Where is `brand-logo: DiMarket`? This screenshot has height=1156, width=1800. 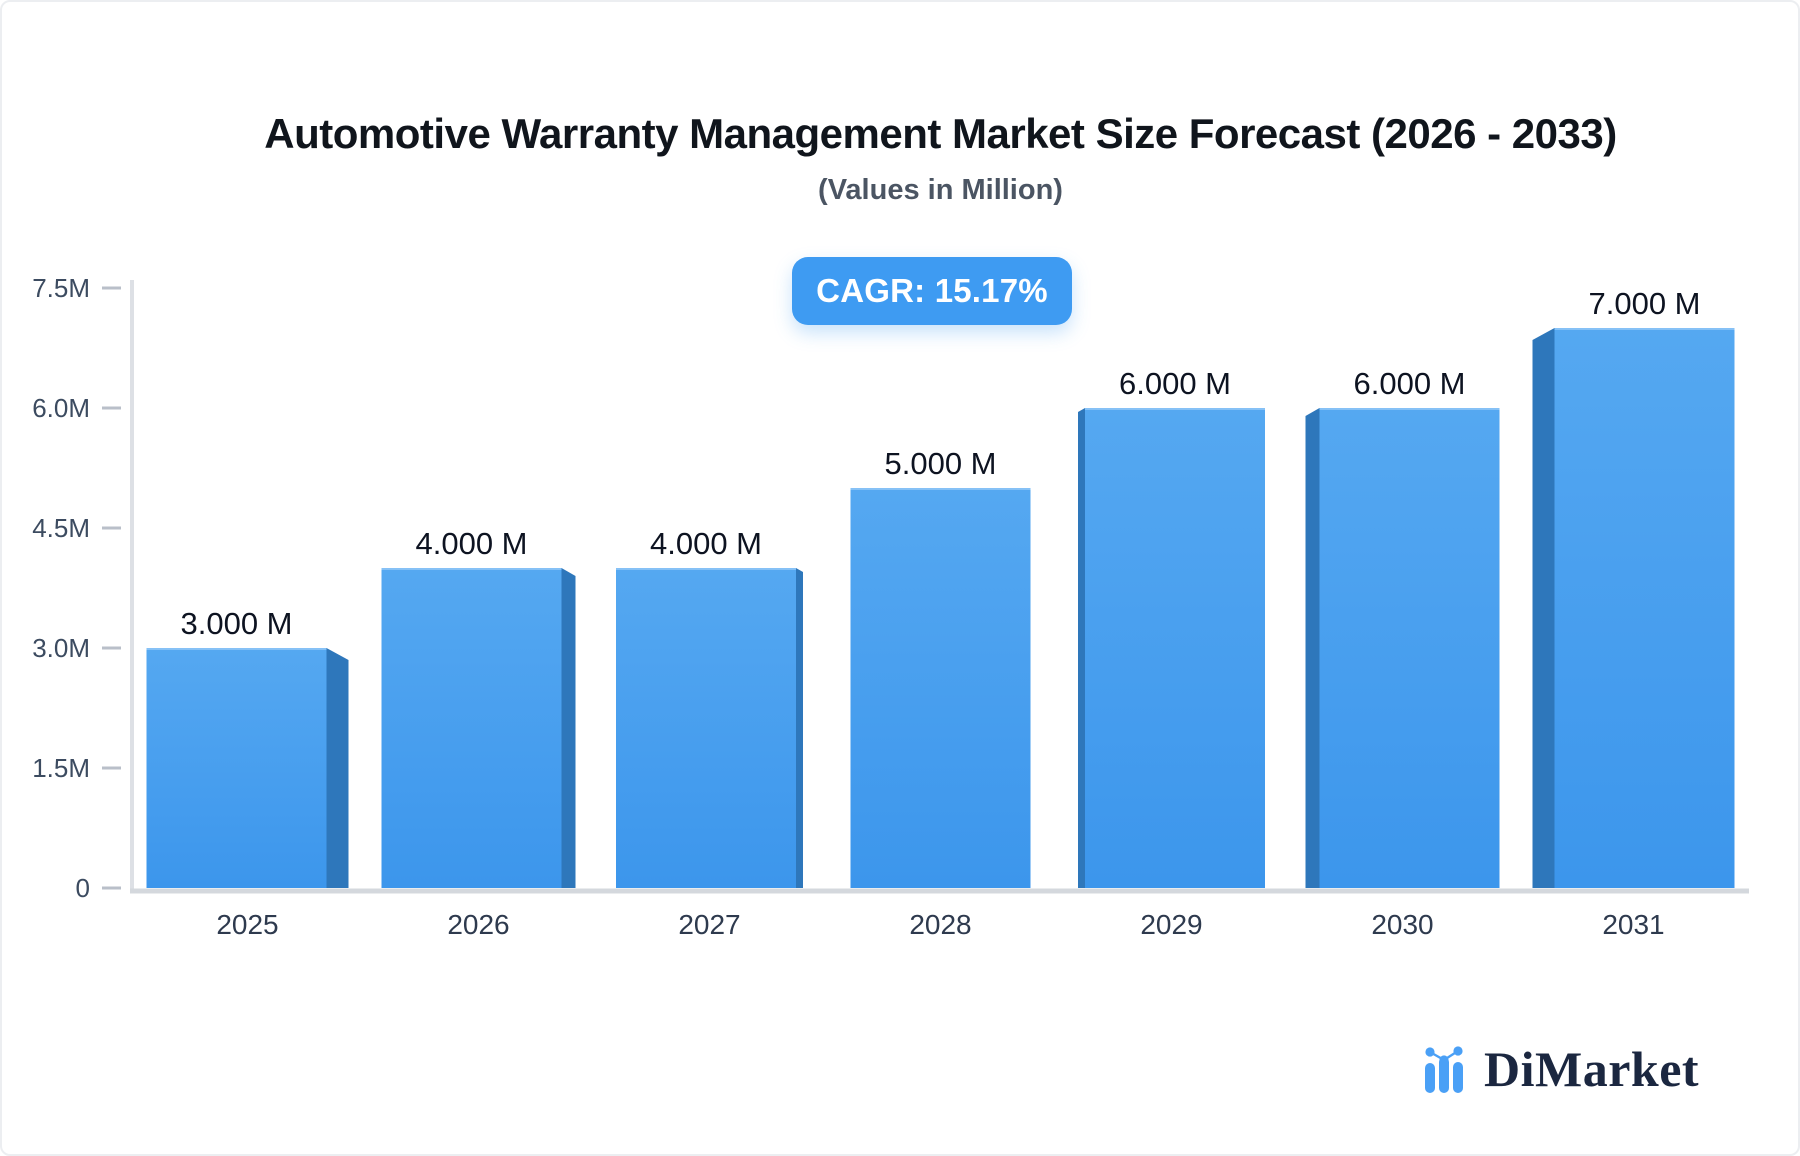
brand-logo: DiMarket is located at coordinates (1561, 1069).